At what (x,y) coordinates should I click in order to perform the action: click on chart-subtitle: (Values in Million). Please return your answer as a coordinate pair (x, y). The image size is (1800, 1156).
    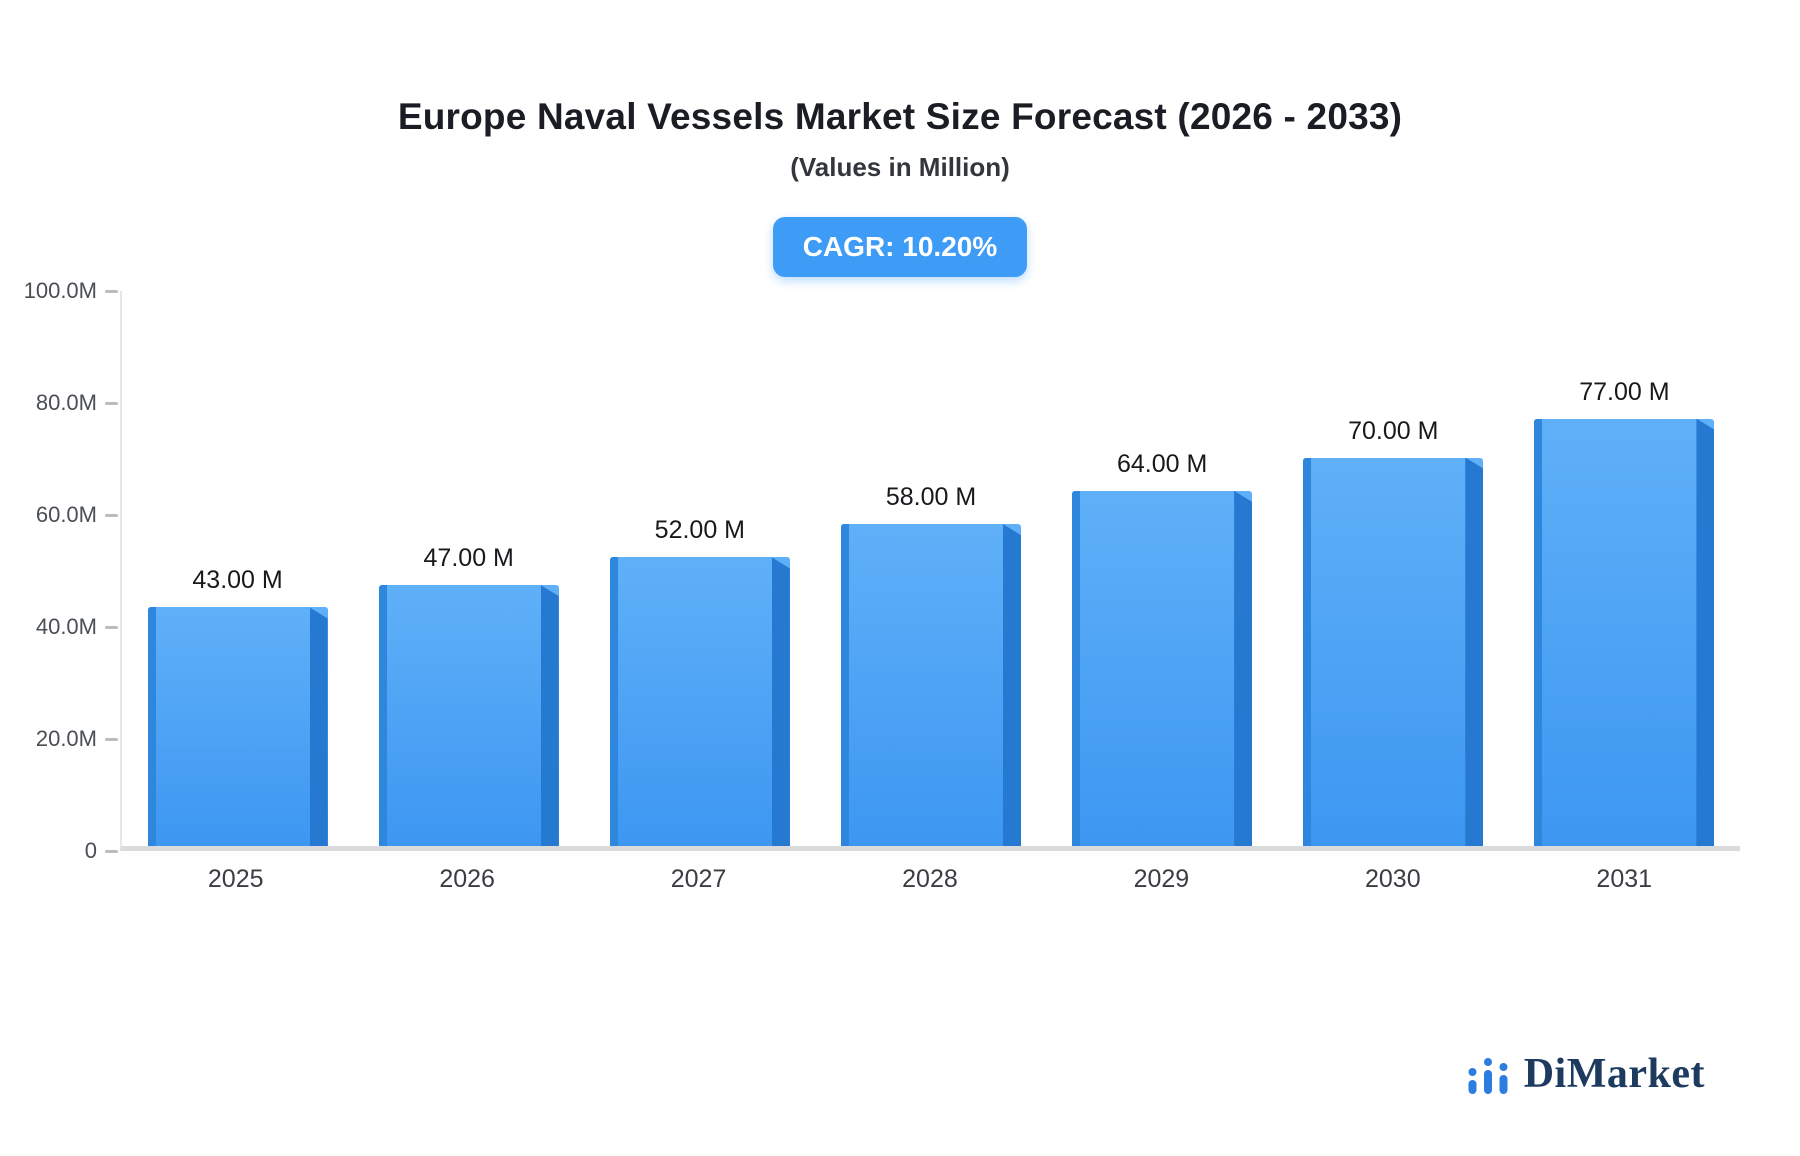
    Looking at the image, I should click on (900, 167).